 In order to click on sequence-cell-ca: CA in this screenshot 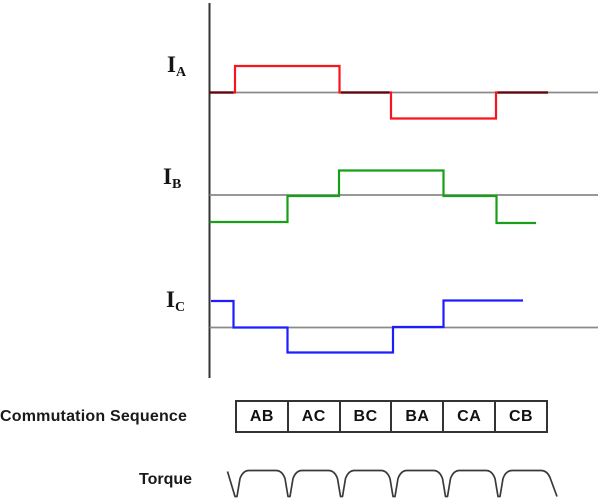, I will do `click(468, 416)`.